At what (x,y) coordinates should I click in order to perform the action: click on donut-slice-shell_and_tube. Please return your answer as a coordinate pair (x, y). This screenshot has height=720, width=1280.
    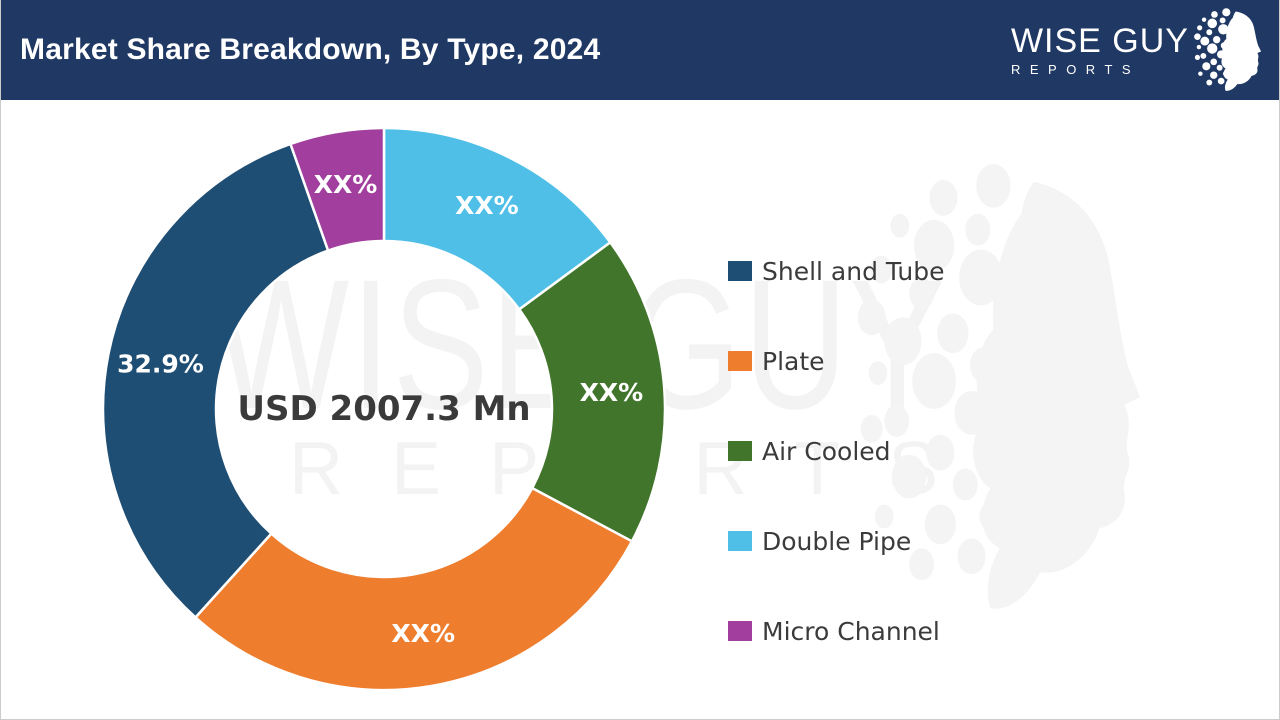
    Looking at the image, I should click on (215, 380).